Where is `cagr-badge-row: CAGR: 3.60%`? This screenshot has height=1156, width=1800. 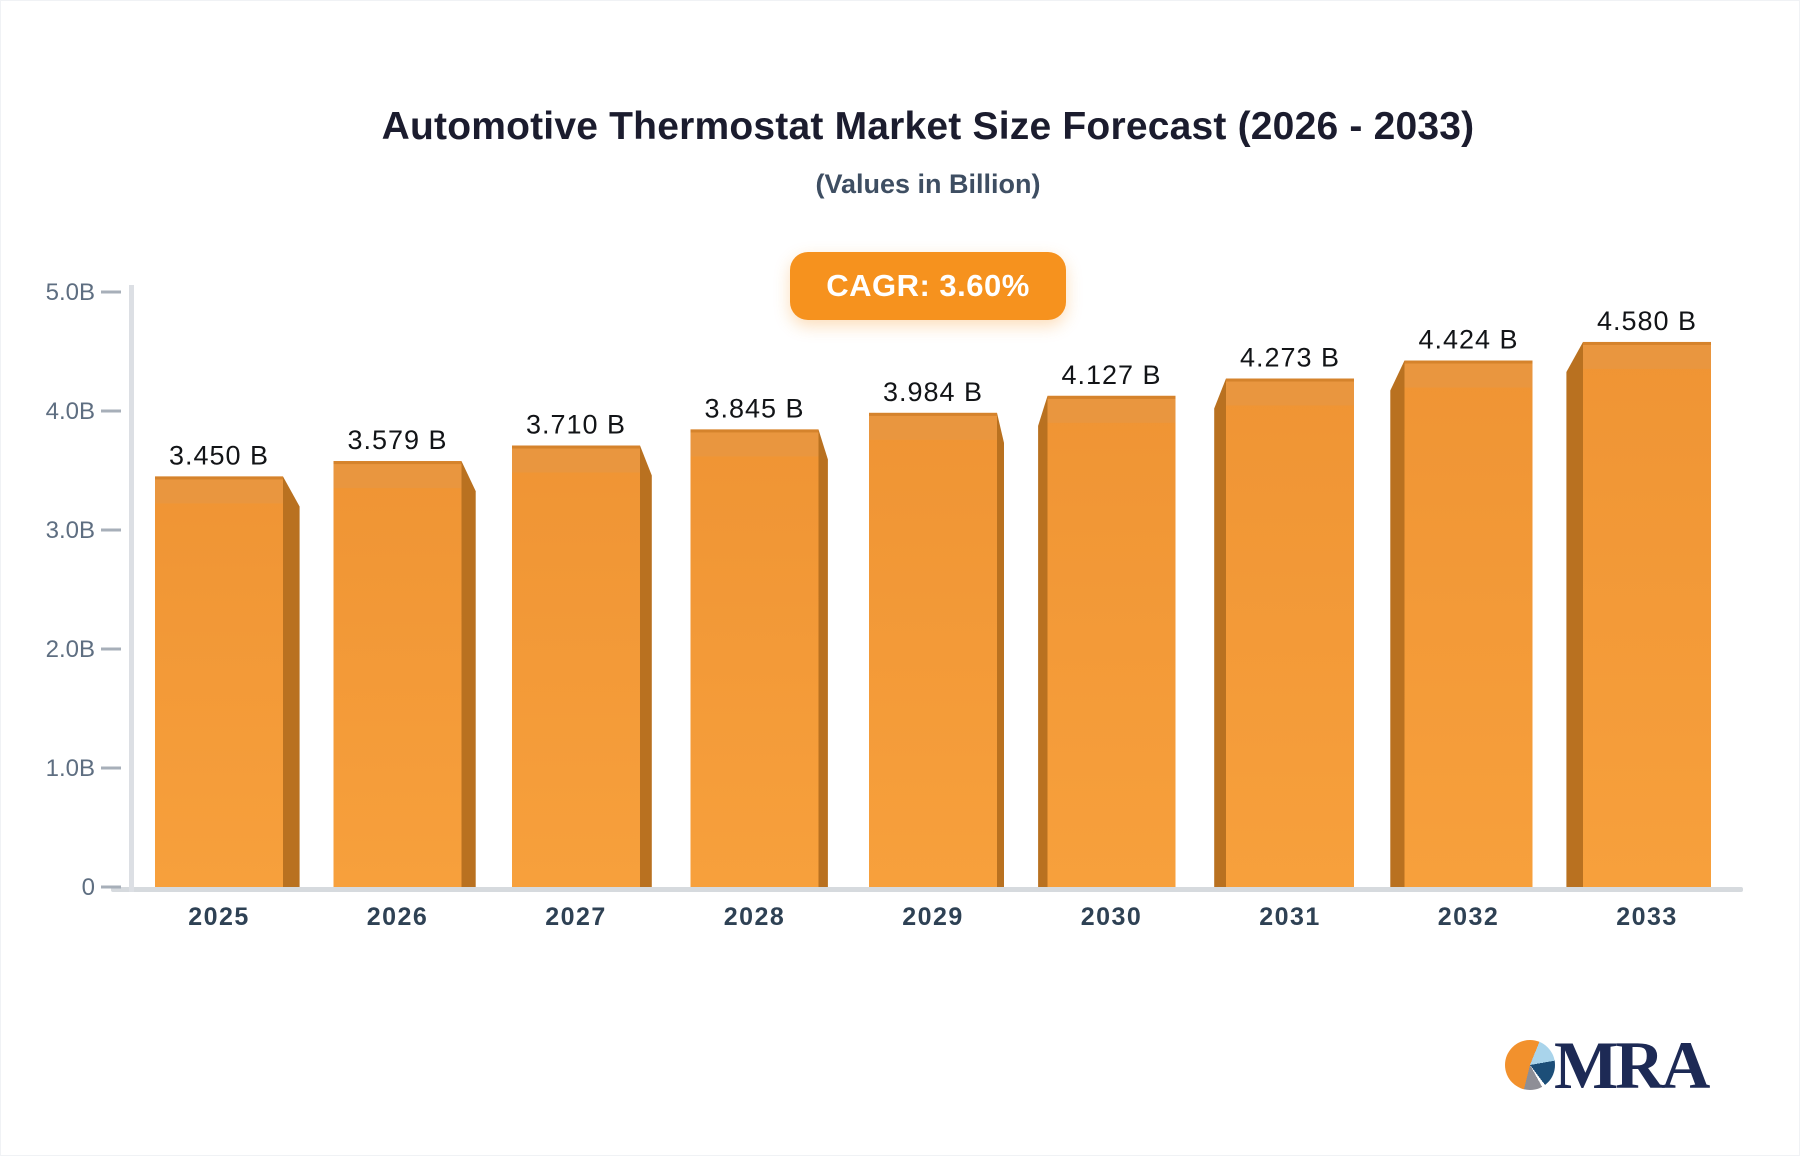 cagr-badge-row: CAGR: 3.60% is located at coordinates (927, 286).